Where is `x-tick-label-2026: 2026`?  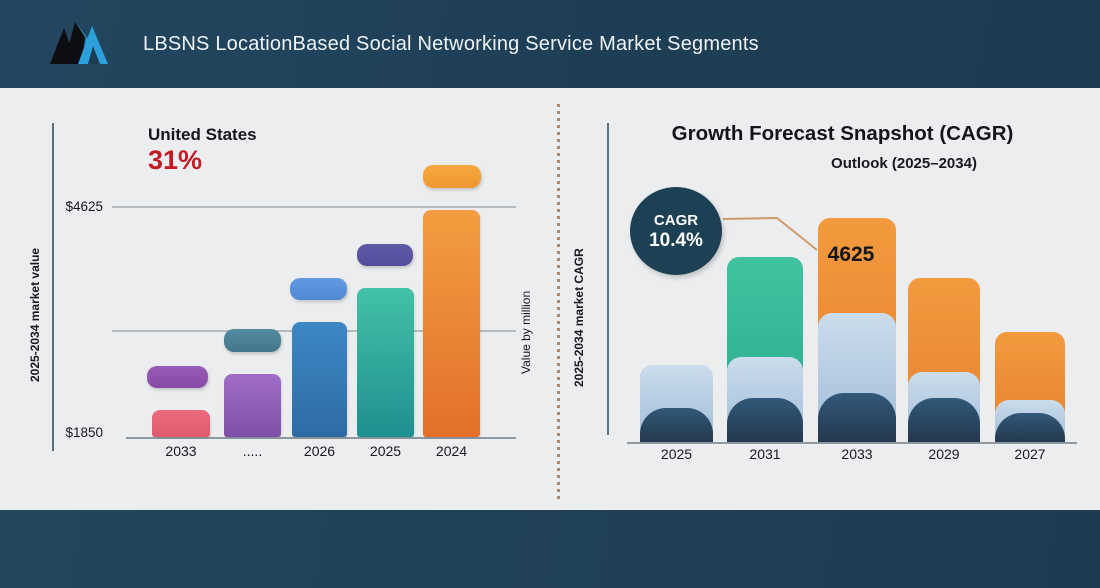
x-tick-label-2026: 2026 is located at coordinates (319, 451).